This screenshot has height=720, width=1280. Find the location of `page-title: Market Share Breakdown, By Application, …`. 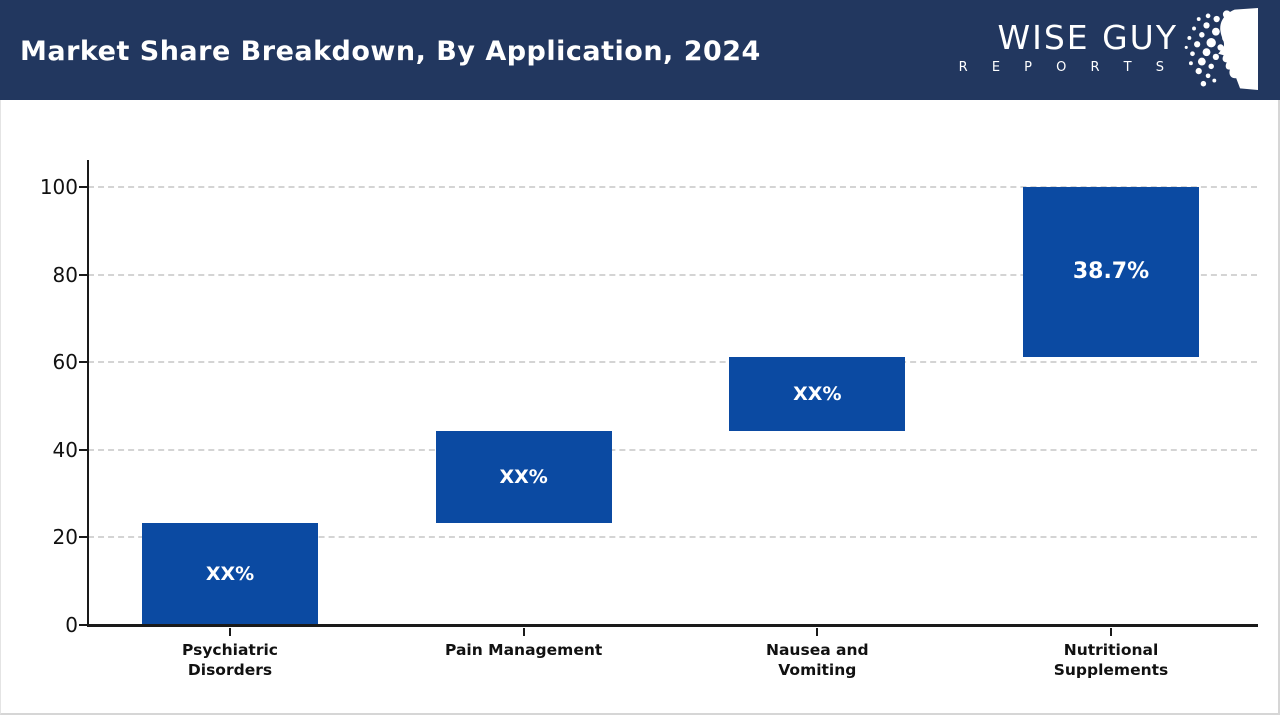

page-title: Market Share Breakdown, By Application, … is located at coordinates (390, 51).